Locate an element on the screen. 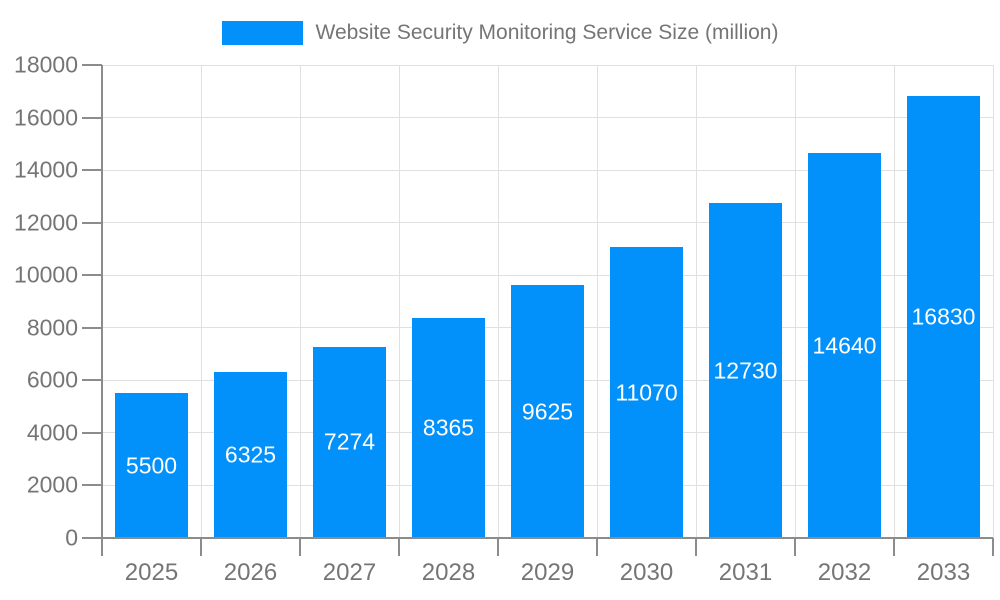  y-tick-label: 16000 is located at coordinates (46, 117).